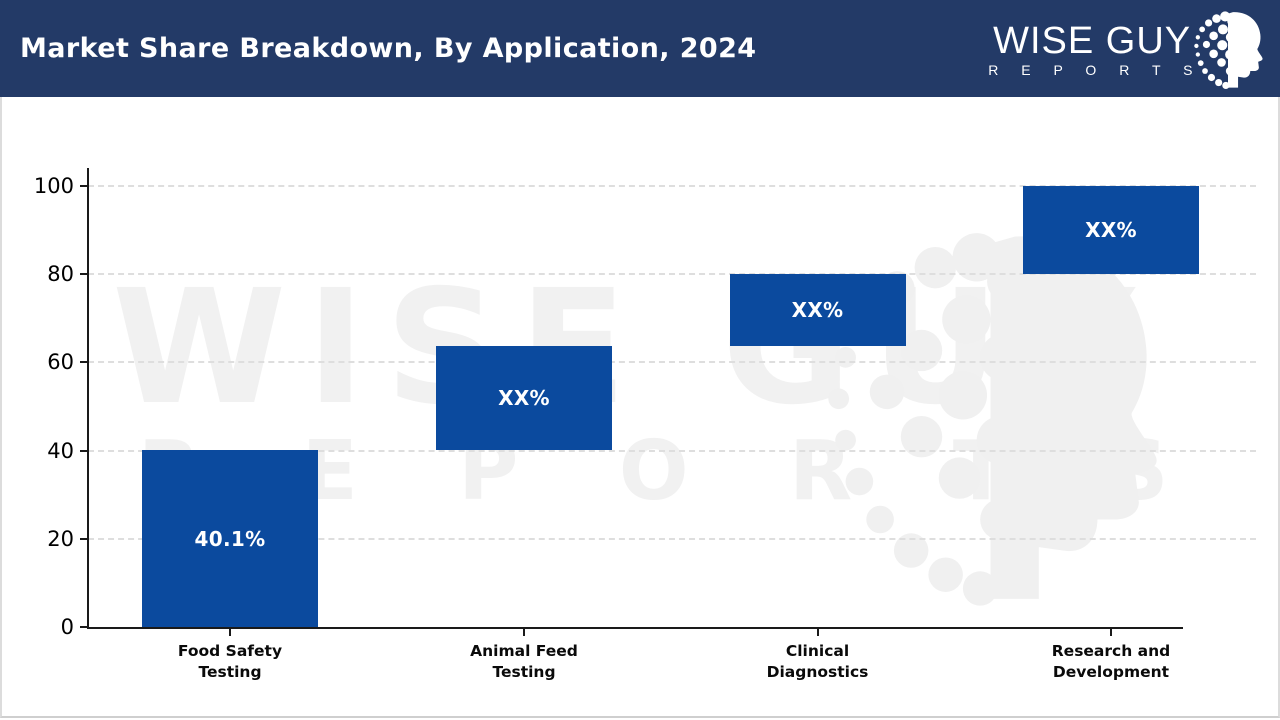 Image resolution: width=1280 pixels, height=720 pixels. Describe the element at coordinates (88, 398) in the screenshot. I see `y-axis` at that location.